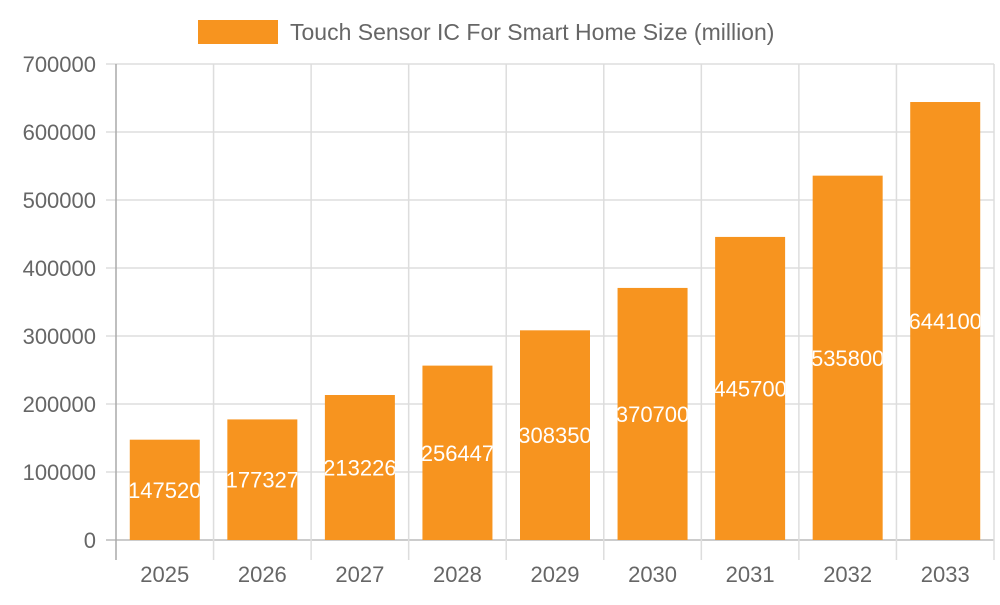 This screenshot has height=605, width=1000. Describe the element at coordinates (555, 574) in the screenshot. I see `x-tick-label: 2029` at that location.